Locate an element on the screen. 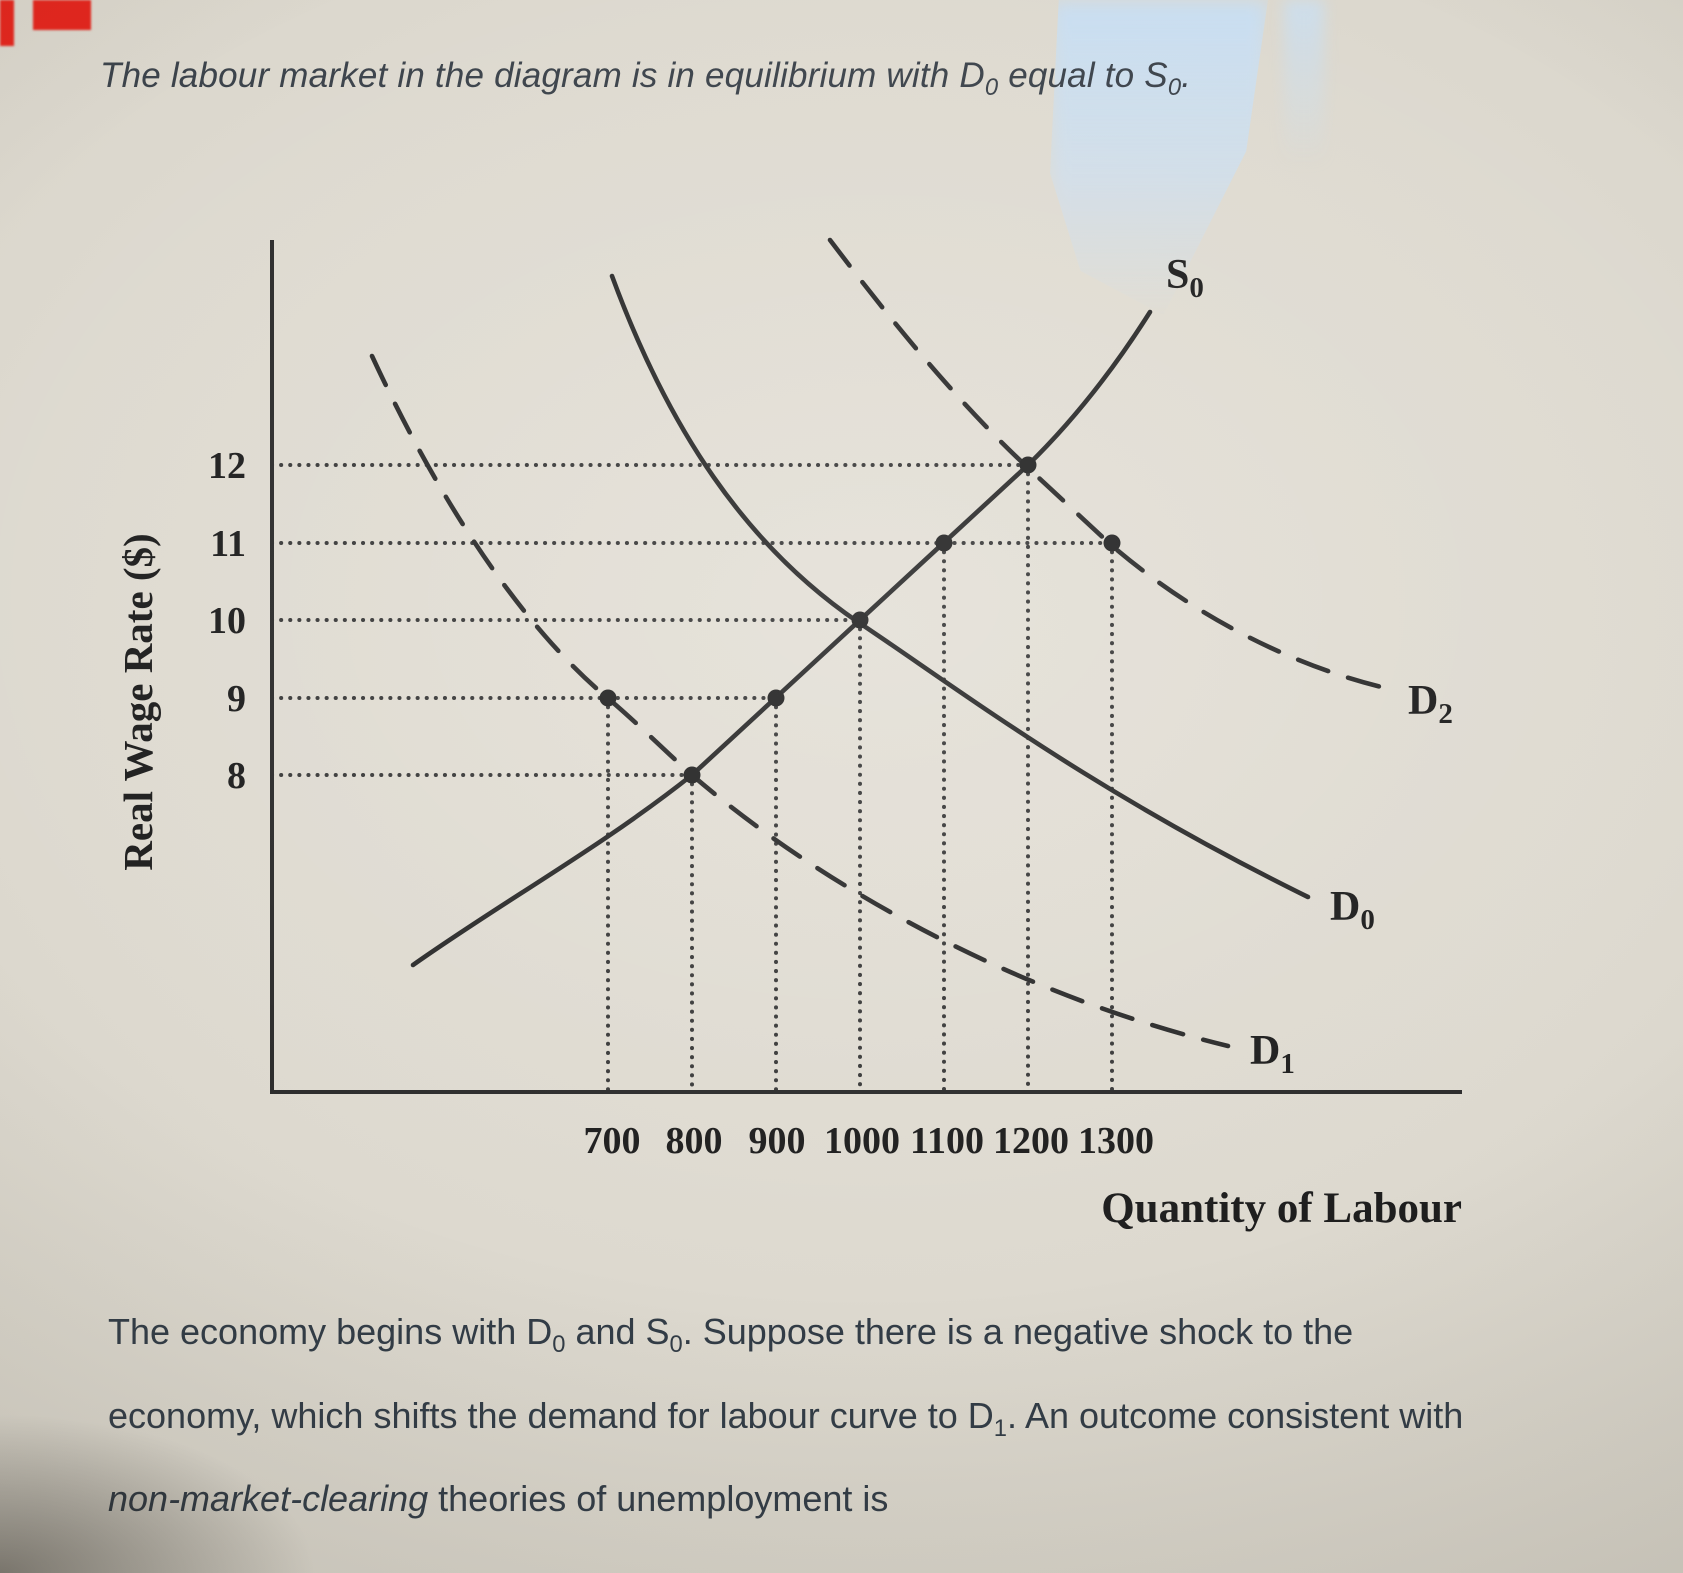 Image resolution: width=1683 pixels, height=1573 pixels. x-tick-label: 1100 is located at coordinates (947, 1141).